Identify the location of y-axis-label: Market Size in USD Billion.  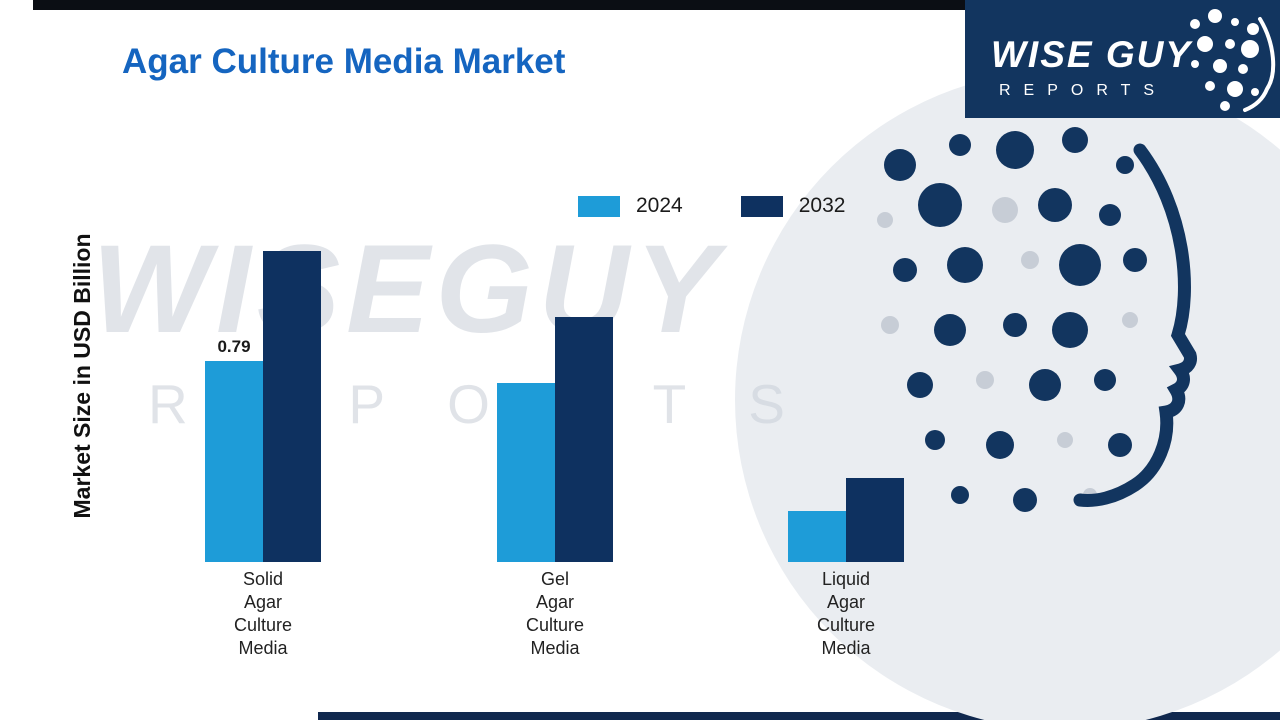
(82, 376).